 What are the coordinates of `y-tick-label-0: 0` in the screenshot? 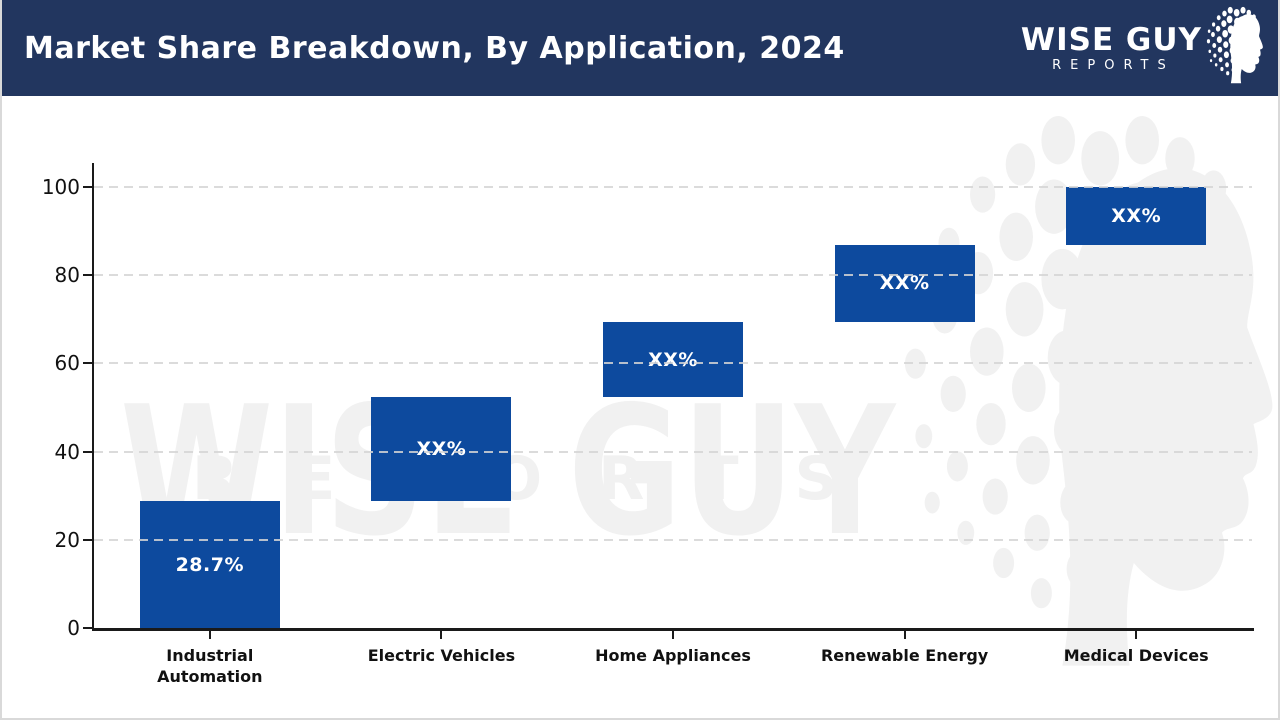 It's located at (73, 628).